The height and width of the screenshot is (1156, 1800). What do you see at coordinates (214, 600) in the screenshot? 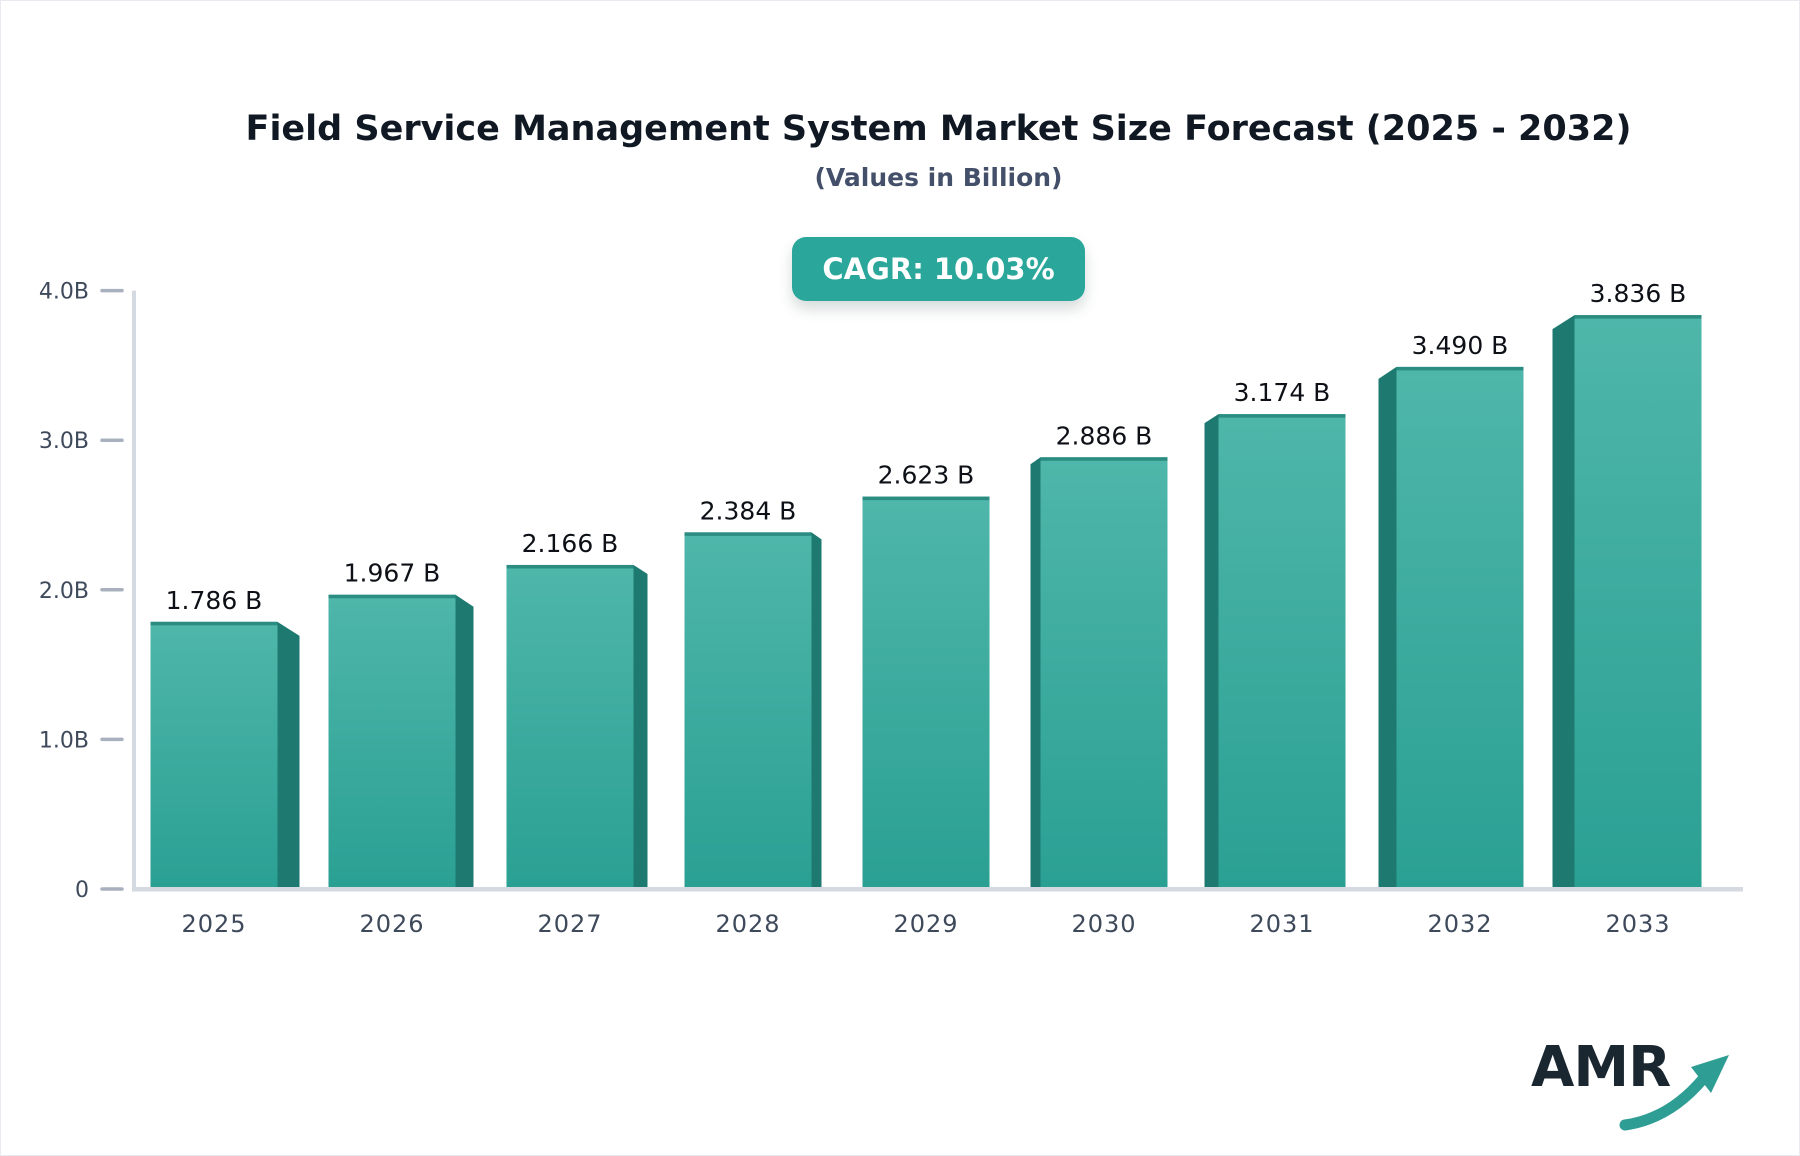
I see `bar-value-label: 1.786 B` at bounding box center [214, 600].